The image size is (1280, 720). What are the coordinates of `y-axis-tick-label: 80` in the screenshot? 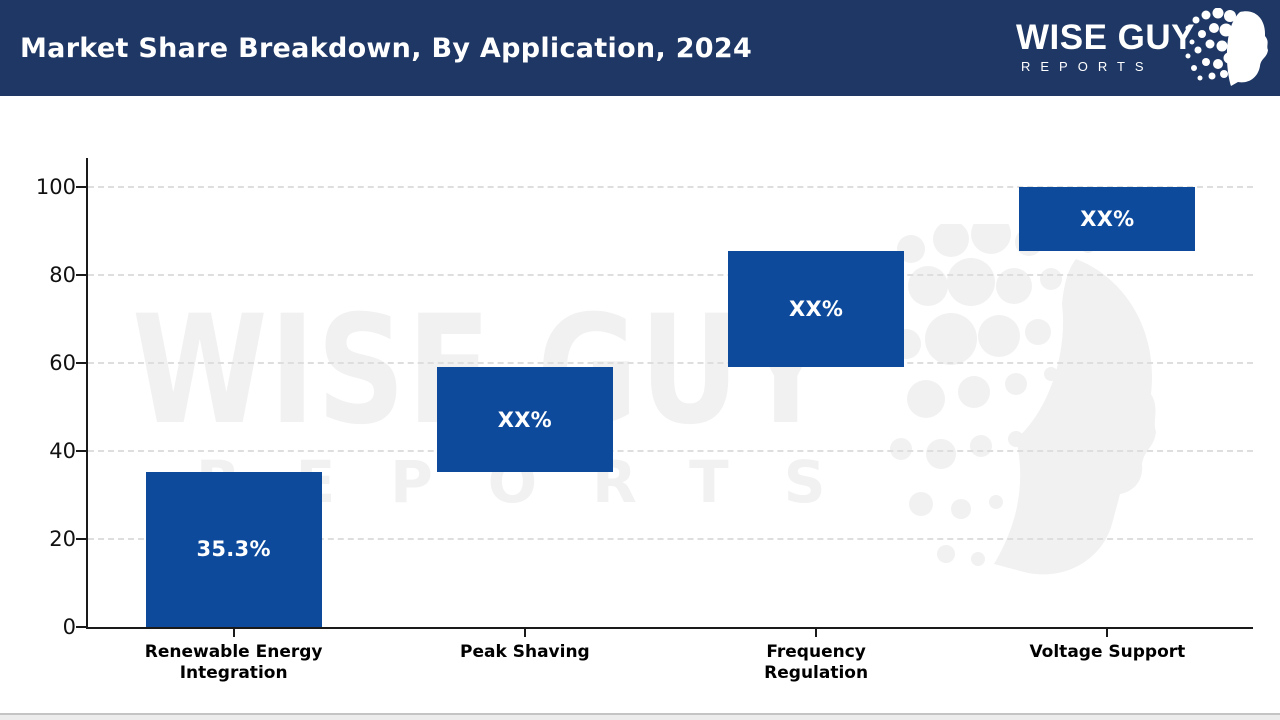 It's located at (62, 275).